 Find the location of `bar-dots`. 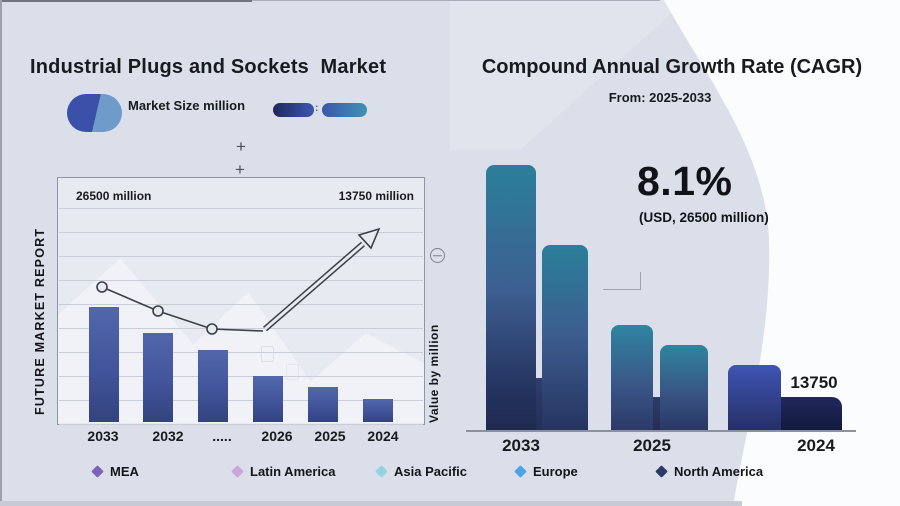

bar-dots is located at coordinates (213, 386).